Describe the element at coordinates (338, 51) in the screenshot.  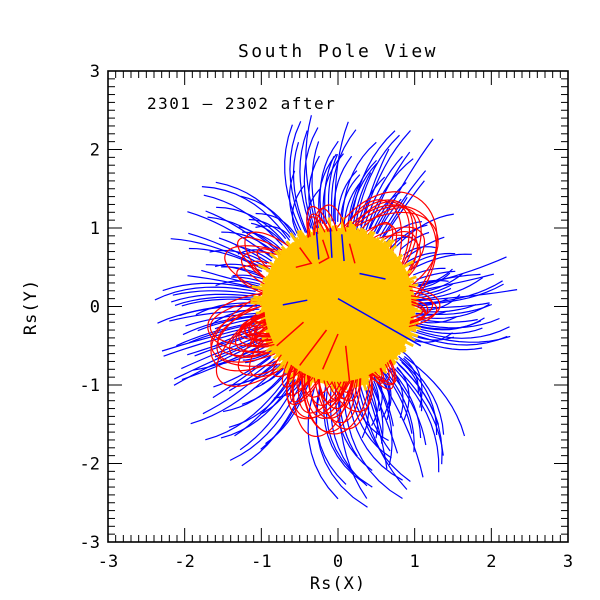
I see `plot-title: South Pole View` at that location.